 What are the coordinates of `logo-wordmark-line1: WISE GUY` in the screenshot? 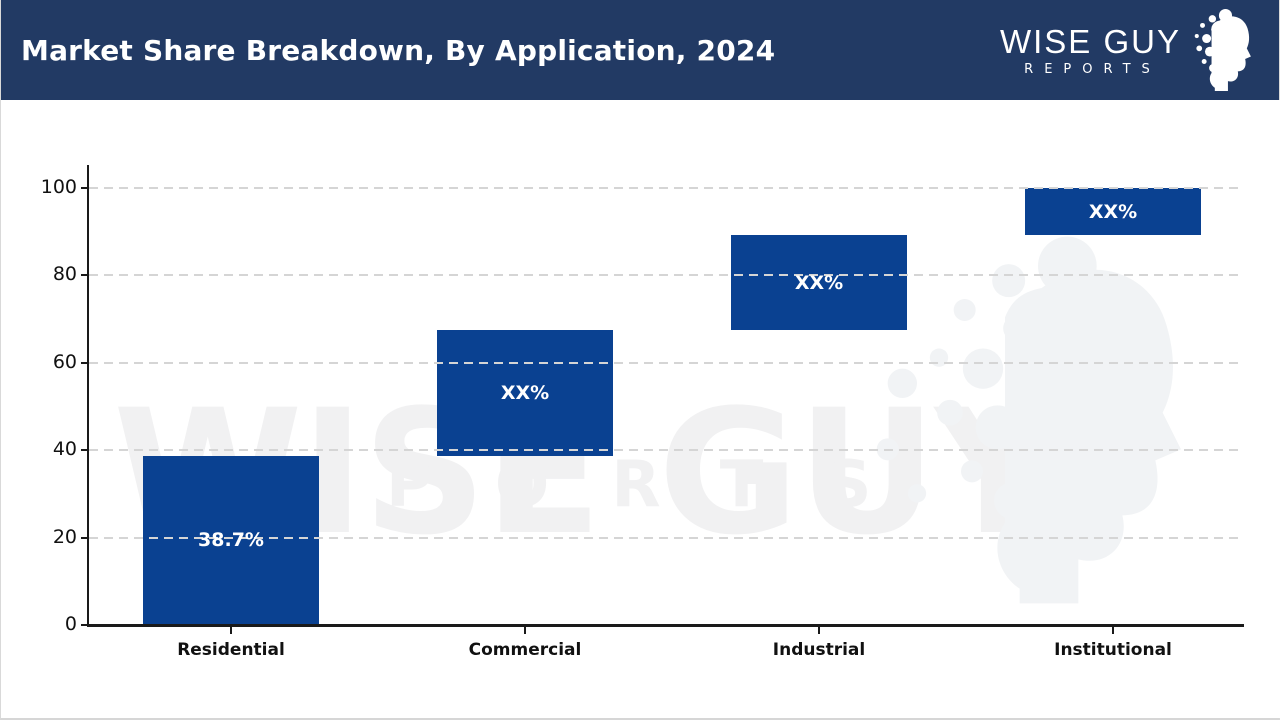 It's located at (1090, 41).